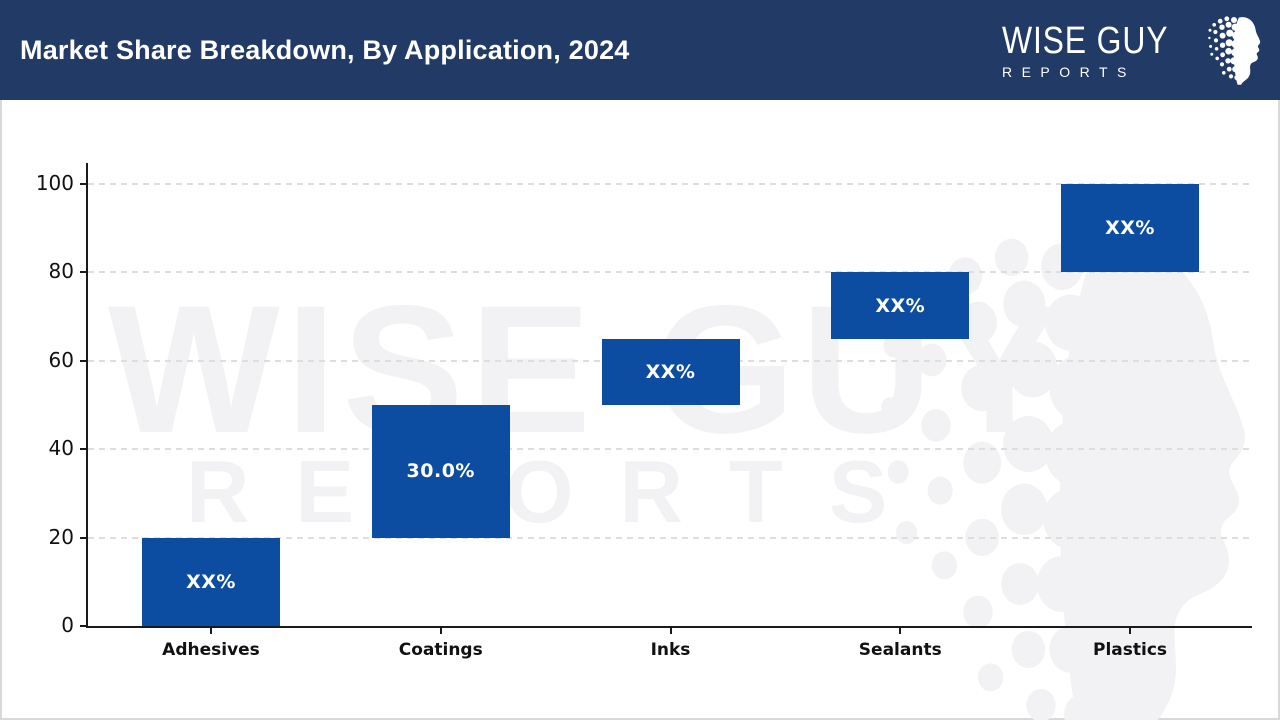  Describe the element at coordinates (1130, 630) in the screenshot. I see `x-tick-plastics` at that location.